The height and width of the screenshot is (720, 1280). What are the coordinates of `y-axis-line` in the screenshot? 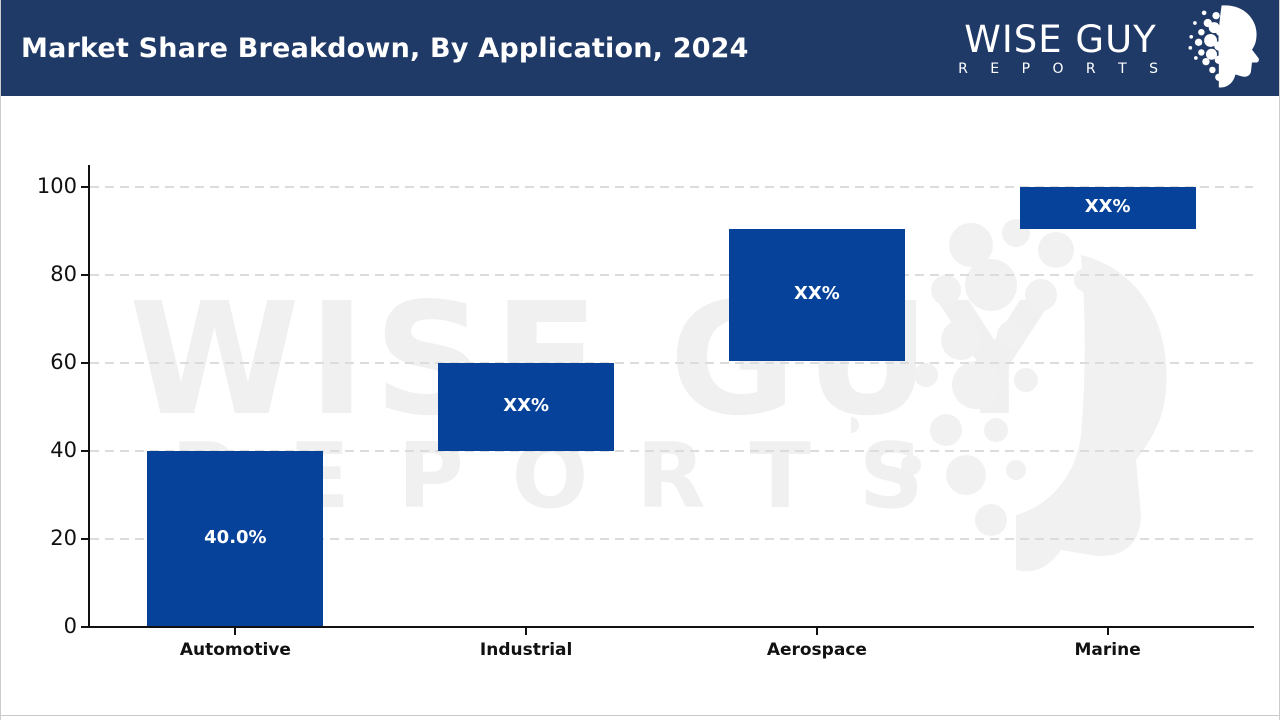 It's located at (89, 396).